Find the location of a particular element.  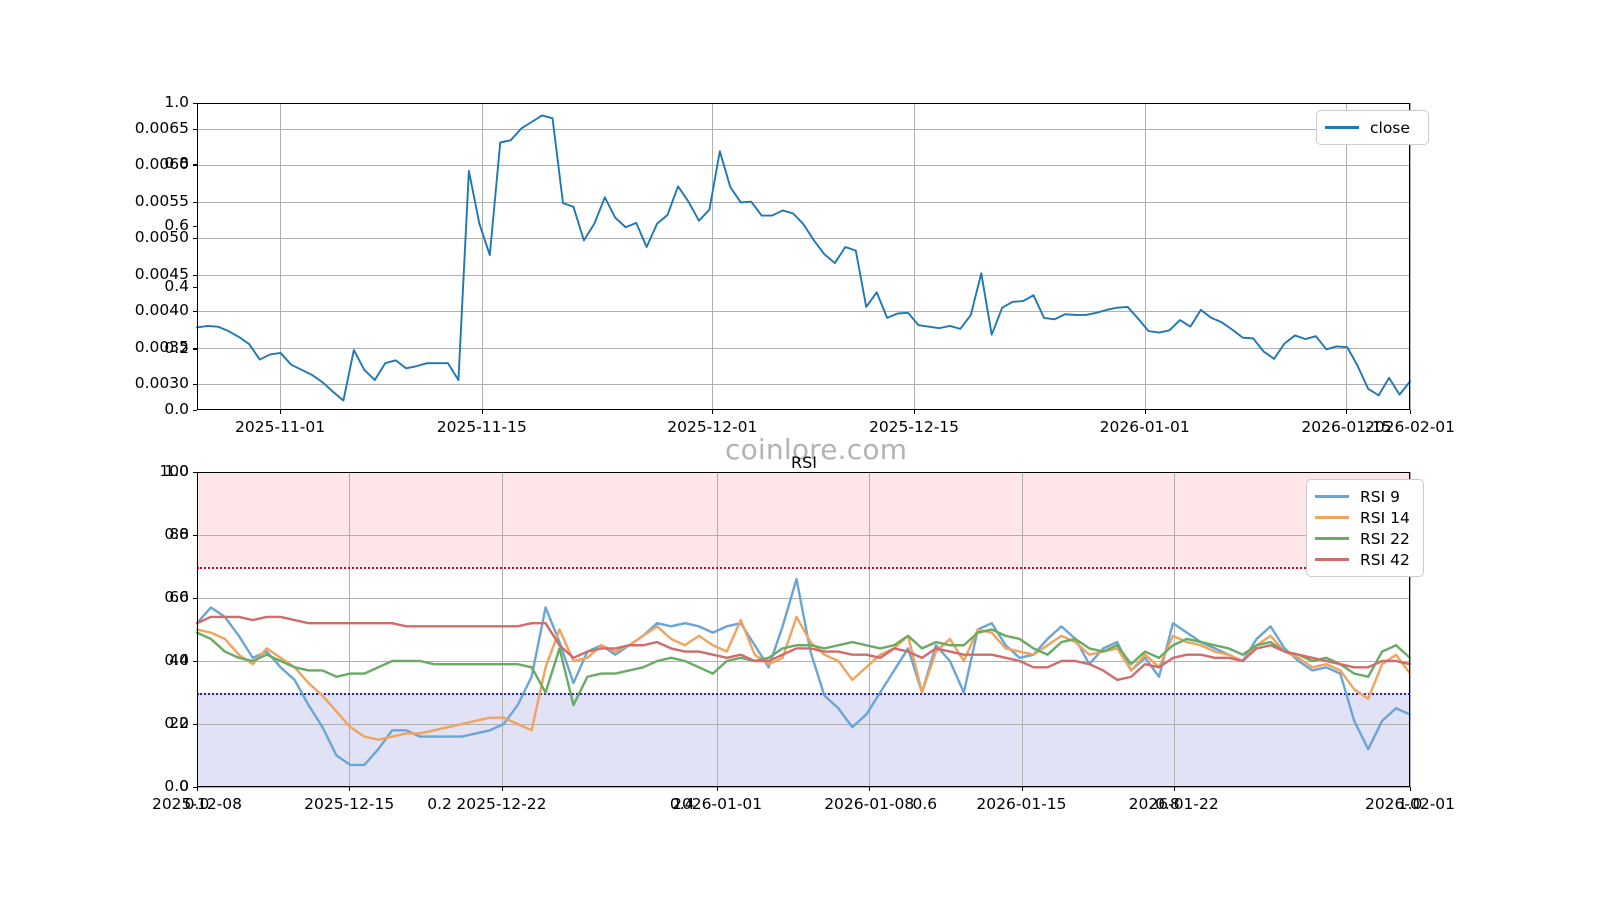

rsi-panel-title: RSI is located at coordinates (804, 462).